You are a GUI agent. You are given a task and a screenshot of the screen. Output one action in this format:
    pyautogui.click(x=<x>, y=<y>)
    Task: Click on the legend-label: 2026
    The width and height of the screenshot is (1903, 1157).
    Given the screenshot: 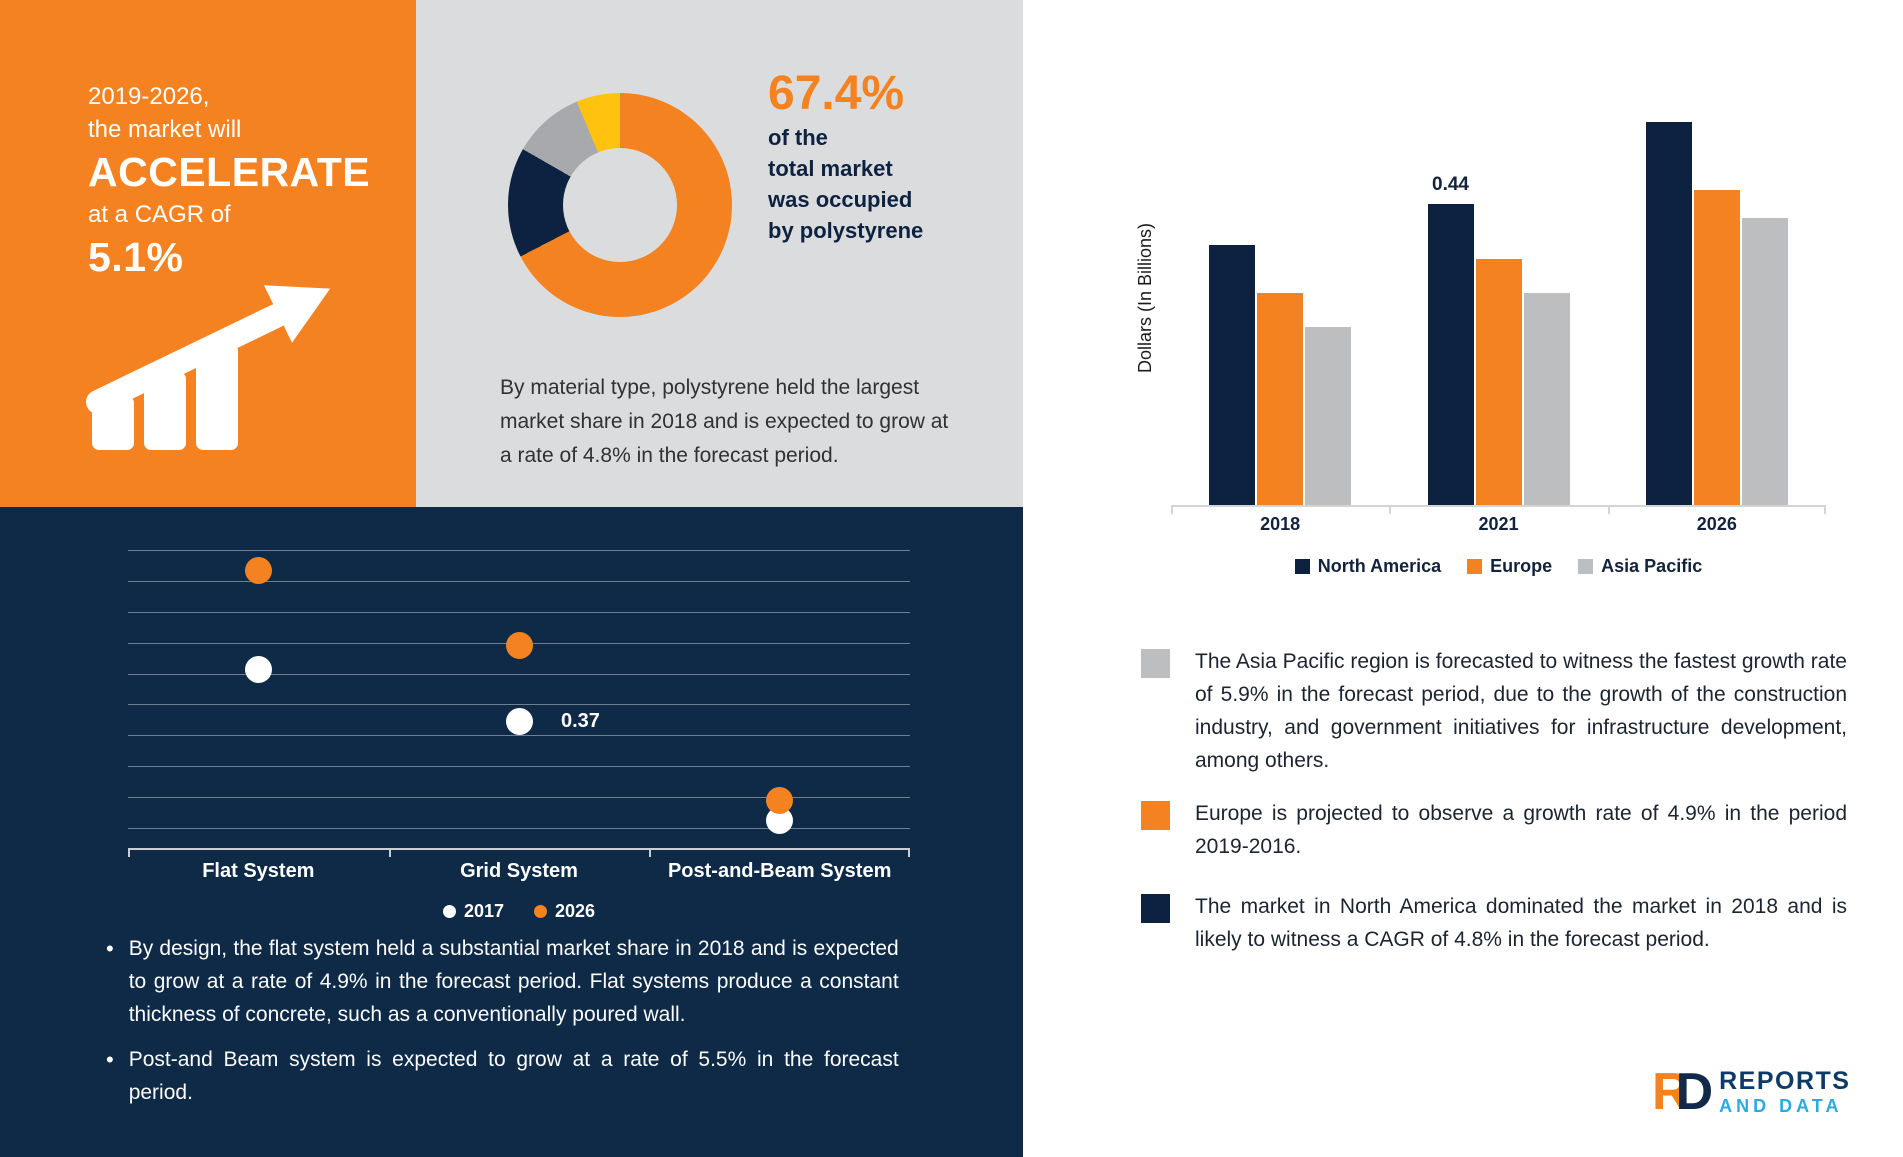 What is the action you would take?
    pyautogui.click(x=575, y=911)
    